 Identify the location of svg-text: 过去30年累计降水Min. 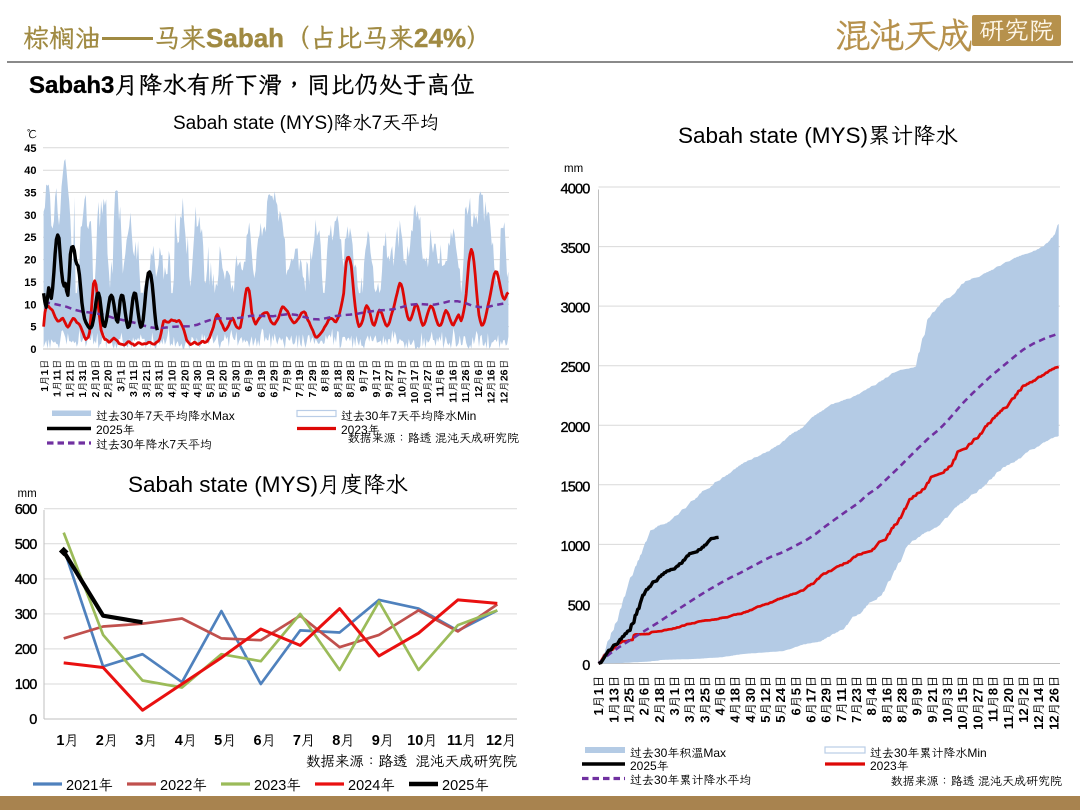
(928, 753).